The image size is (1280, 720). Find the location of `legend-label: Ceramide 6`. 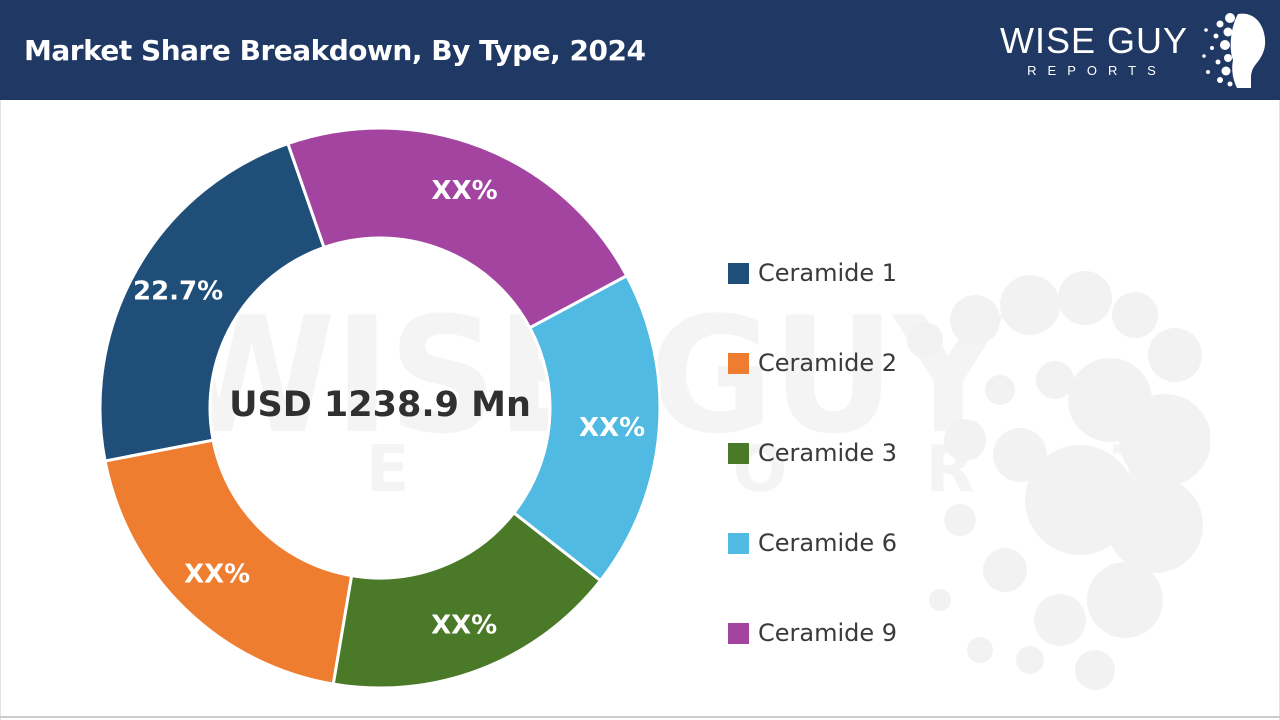

legend-label: Ceramide 6 is located at coordinates (828, 543).